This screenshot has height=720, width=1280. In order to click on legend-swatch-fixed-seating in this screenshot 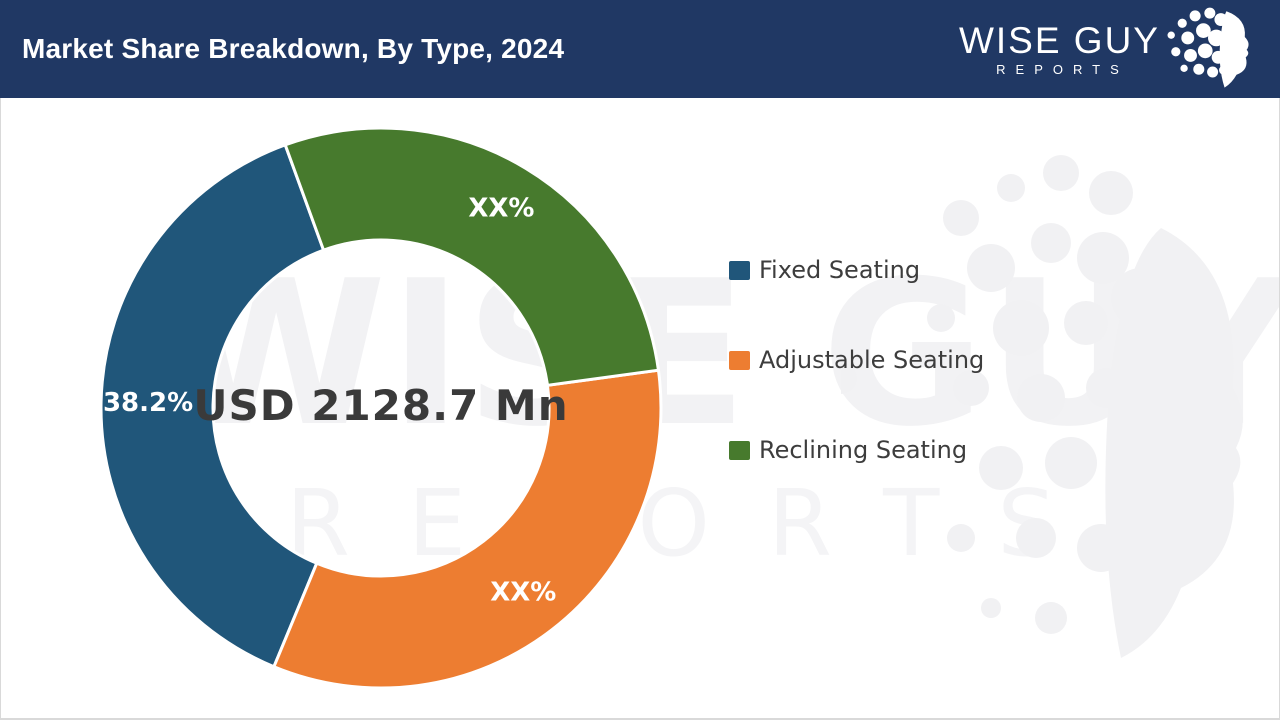, I will do `click(739, 270)`.